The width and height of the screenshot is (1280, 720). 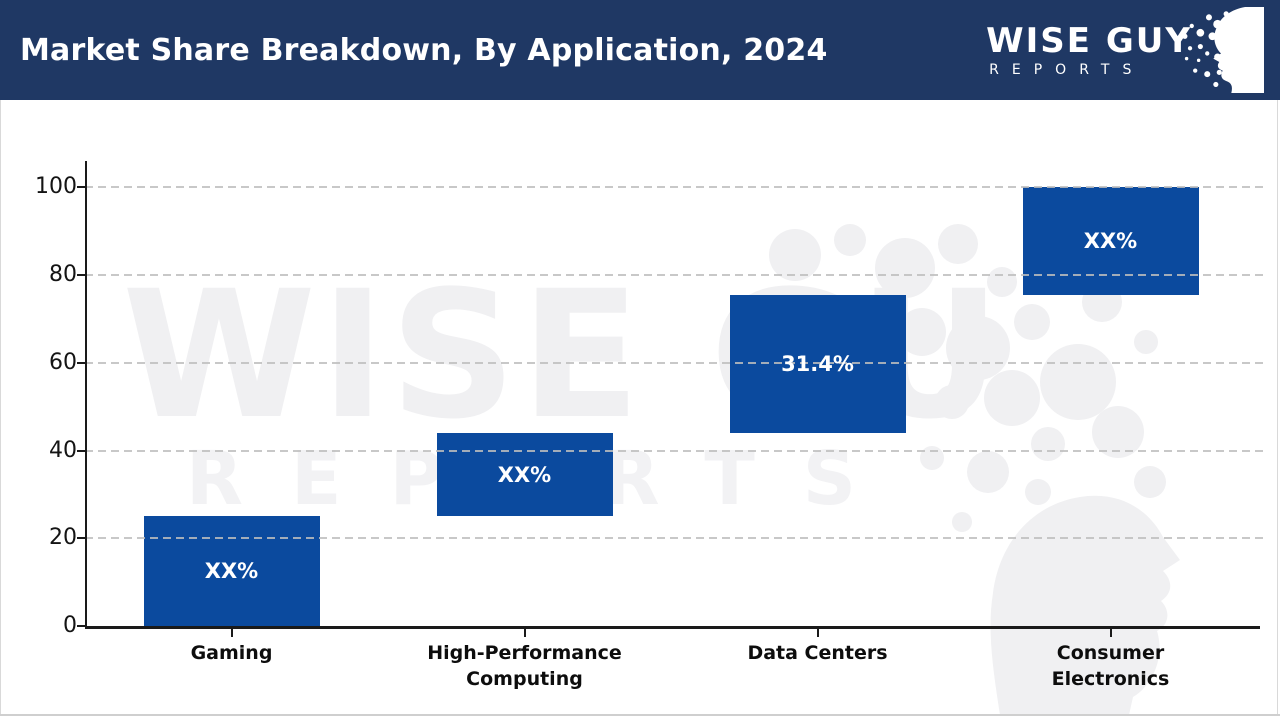 I want to click on figure-border-bottom, so click(x=640, y=715).